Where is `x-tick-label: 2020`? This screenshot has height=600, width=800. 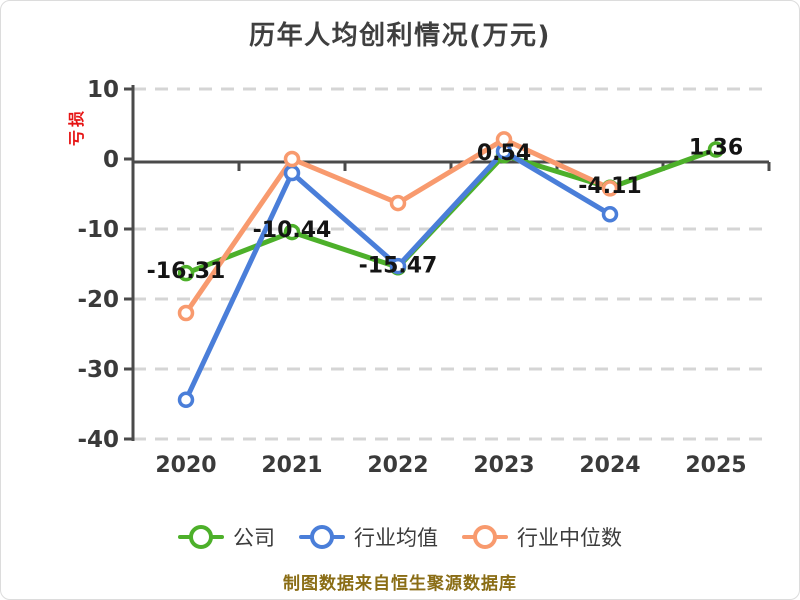 x-tick-label: 2020 is located at coordinates (185, 465).